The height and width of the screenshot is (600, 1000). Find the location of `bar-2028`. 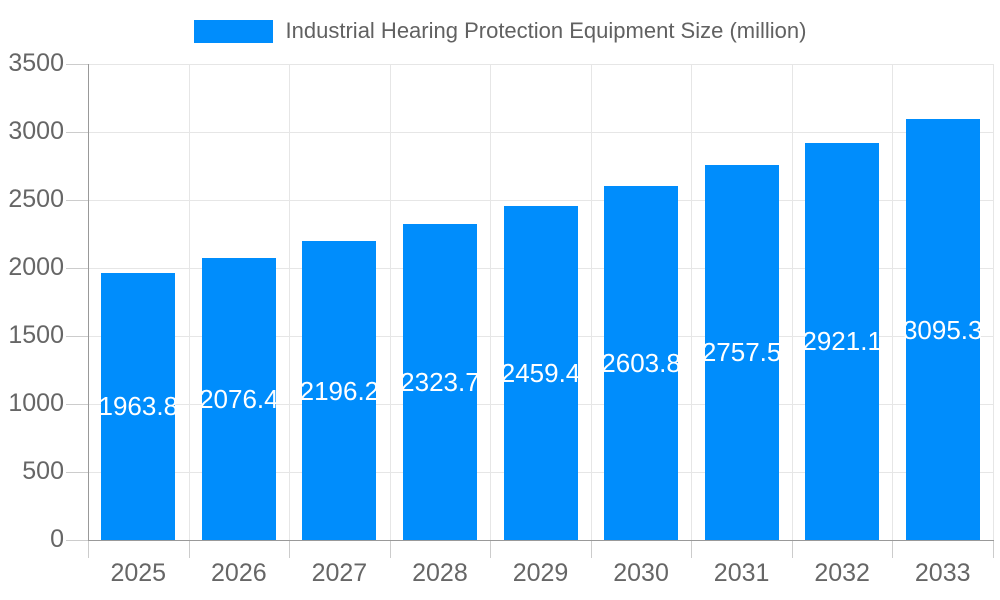

bar-2028 is located at coordinates (439, 381).